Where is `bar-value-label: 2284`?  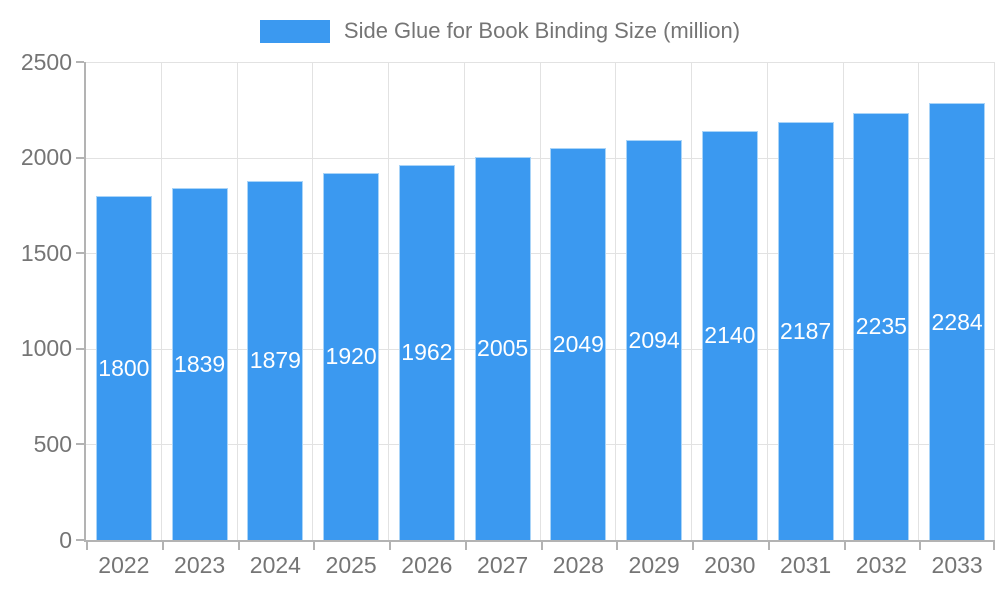 bar-value-label: 2284 is located at coordinates (957, 321).